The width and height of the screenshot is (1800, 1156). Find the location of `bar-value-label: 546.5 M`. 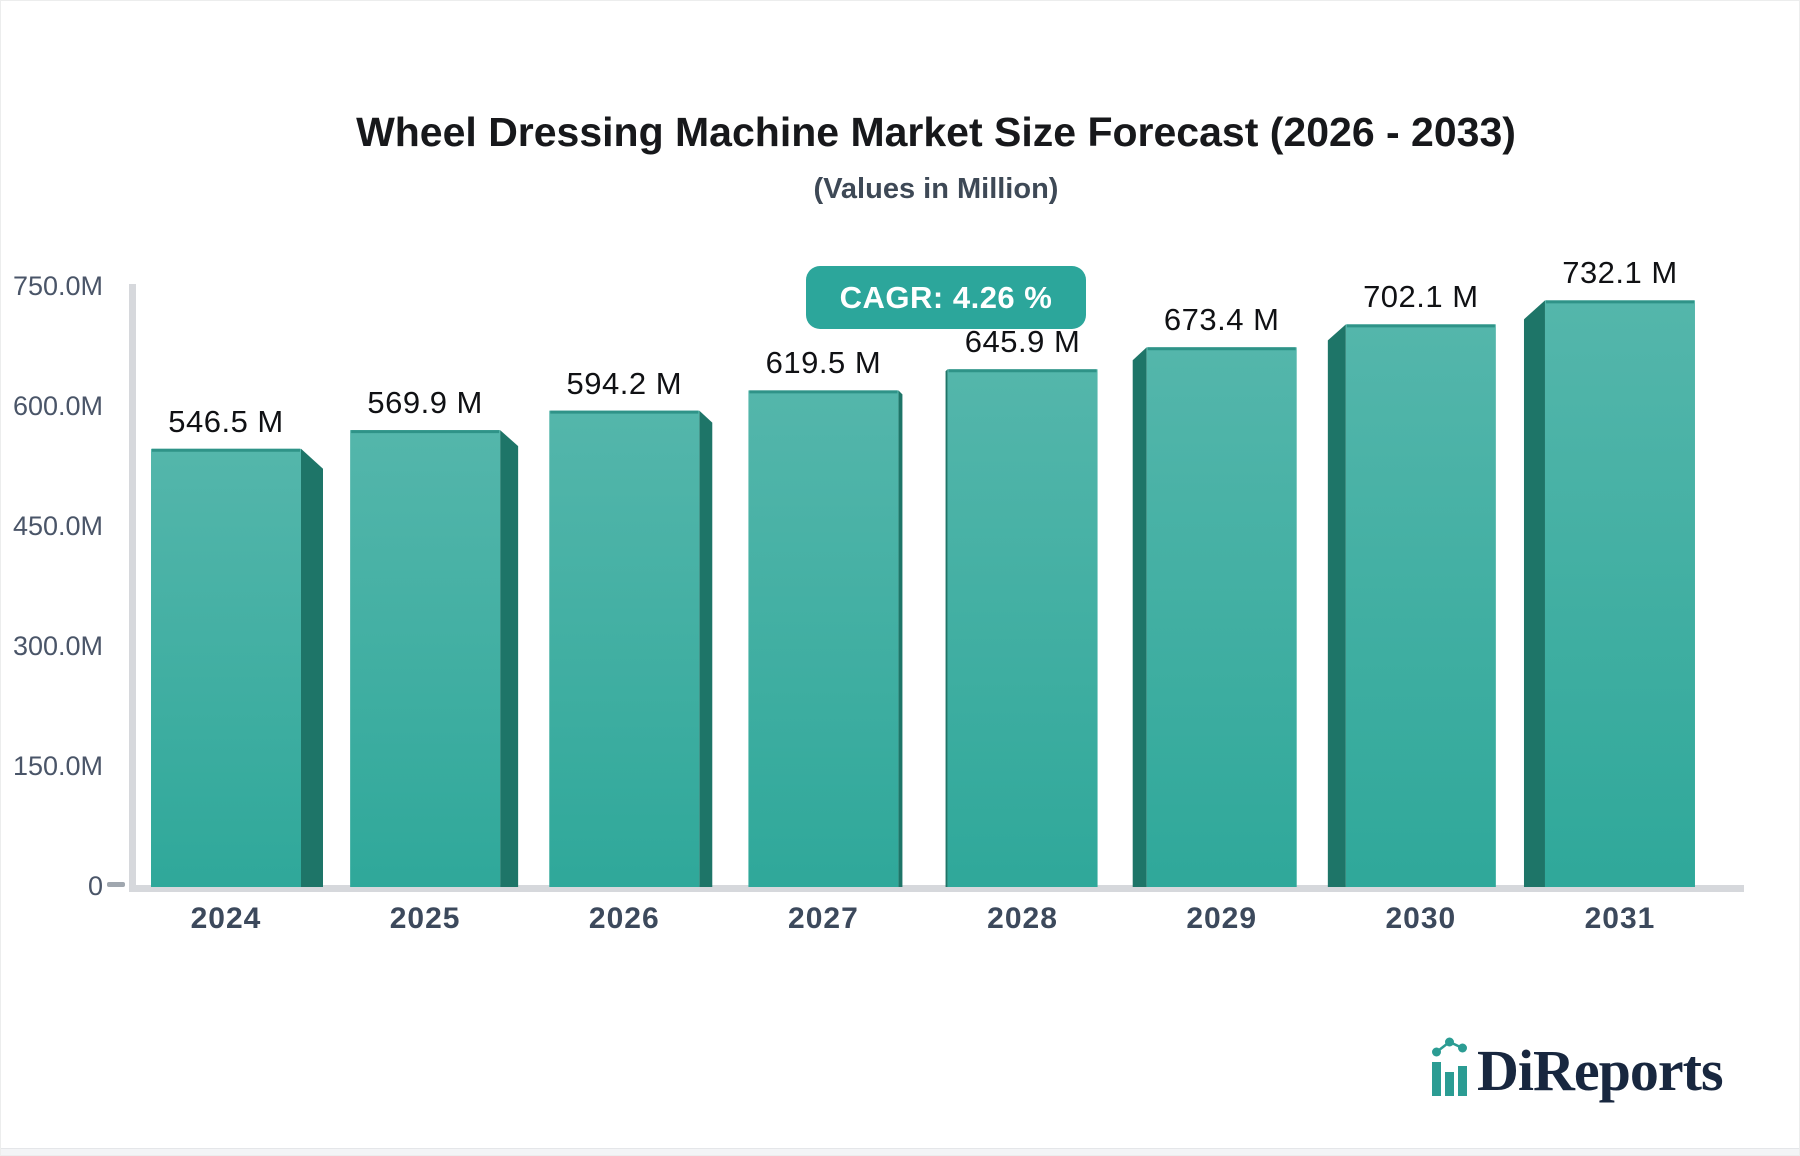

bar-value-label: 546.5 M is located at coordinates (226, 421).